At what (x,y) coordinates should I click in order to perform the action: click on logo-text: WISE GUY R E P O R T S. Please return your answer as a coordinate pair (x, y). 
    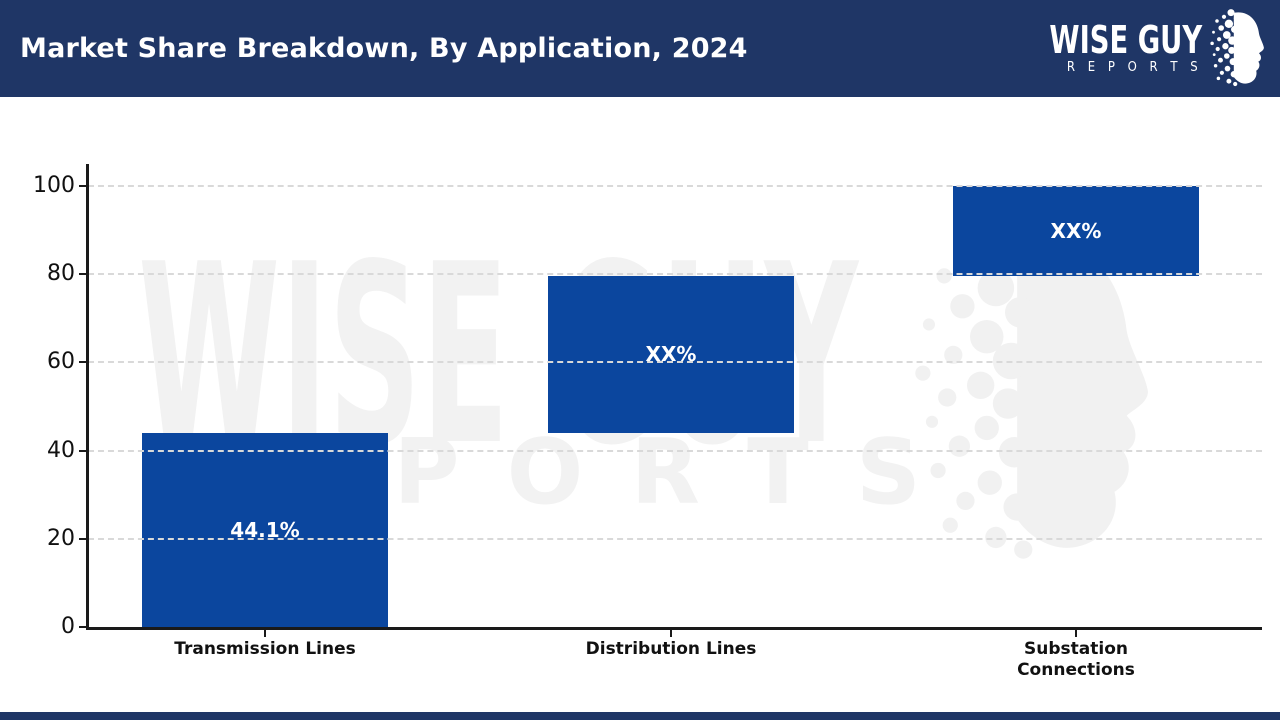
    Looking at the image, I should click on (1096, 46).